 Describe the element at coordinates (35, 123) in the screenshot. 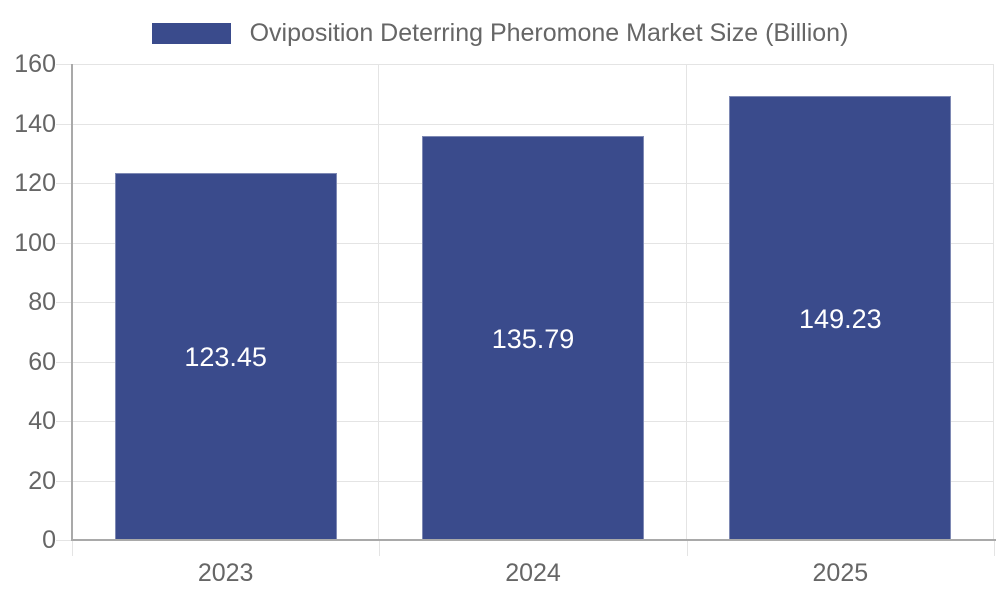

I see `y-tick-label: 140` at that location.